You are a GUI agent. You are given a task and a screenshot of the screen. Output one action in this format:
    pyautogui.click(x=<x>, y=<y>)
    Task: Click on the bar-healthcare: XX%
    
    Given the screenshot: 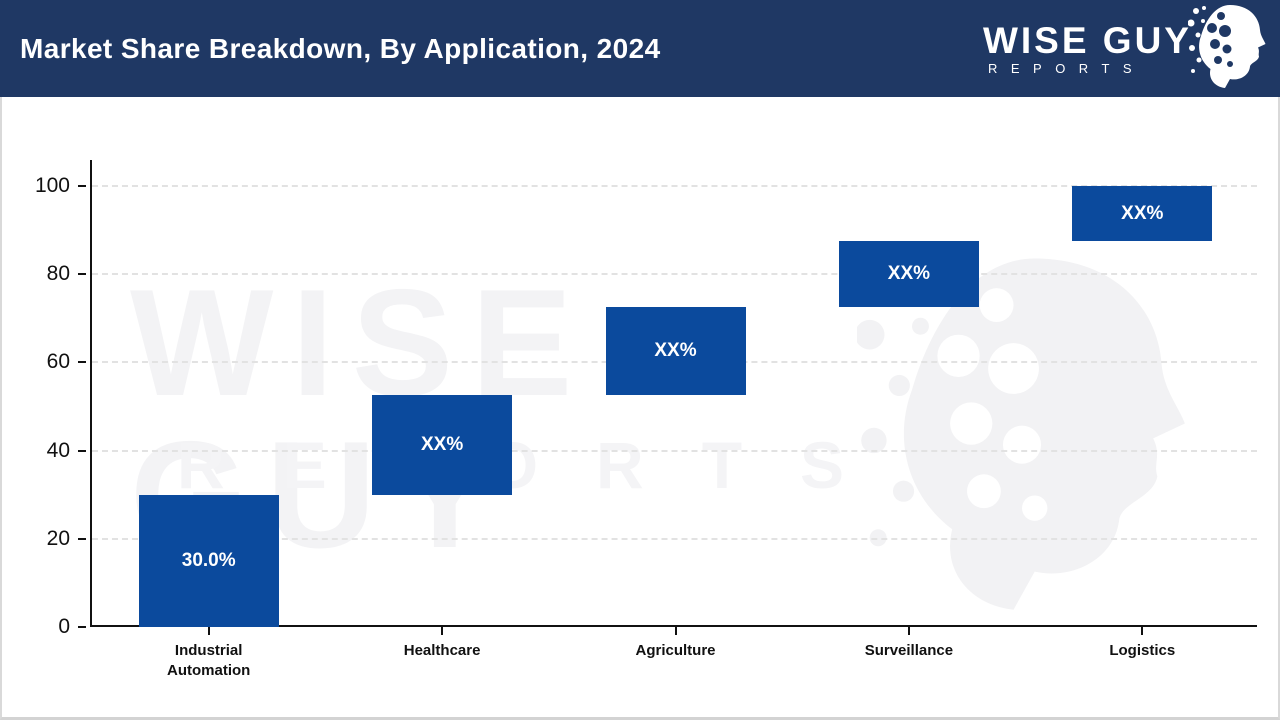 What is the action you would take?
    pyautogui.click(x=442, y=445)
    